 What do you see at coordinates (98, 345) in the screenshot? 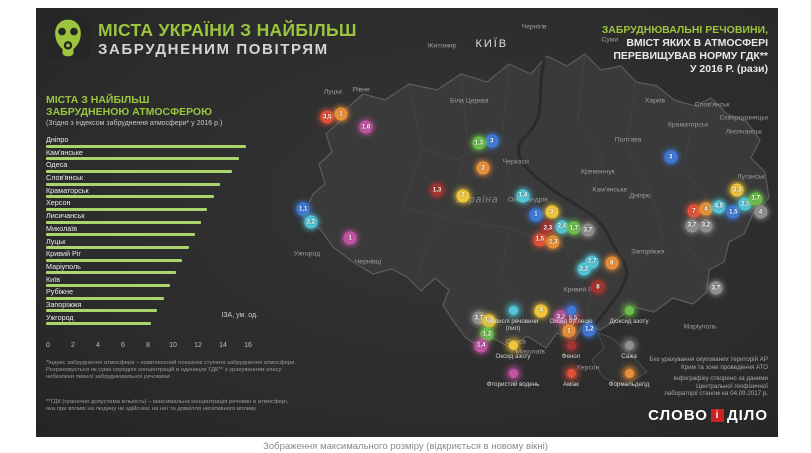
I see `x-axis-tick: 4` at bounding box center [98, 345].